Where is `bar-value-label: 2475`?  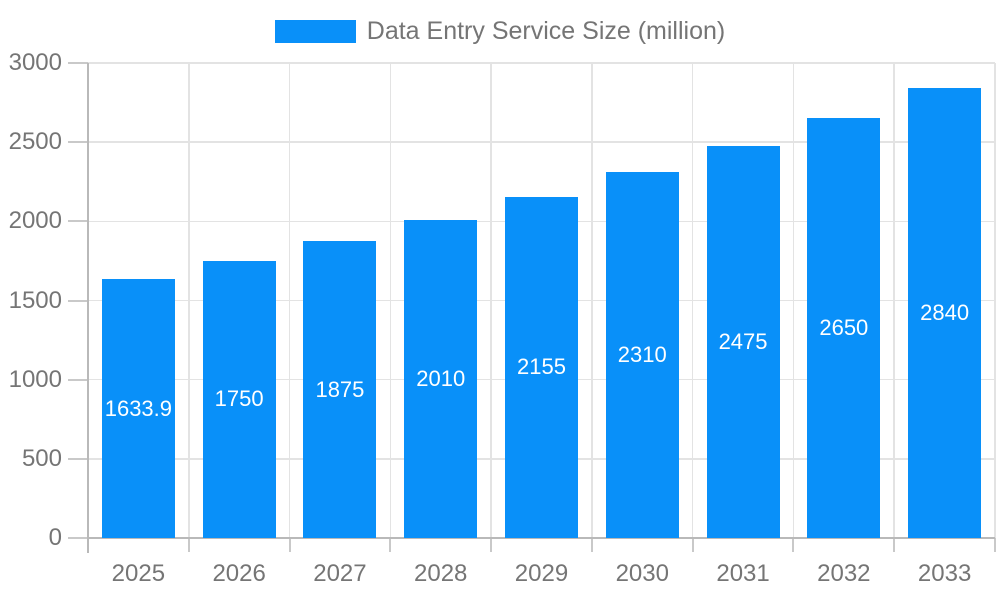 bar-value-label: 2475 is located at coordinates (743, 342).